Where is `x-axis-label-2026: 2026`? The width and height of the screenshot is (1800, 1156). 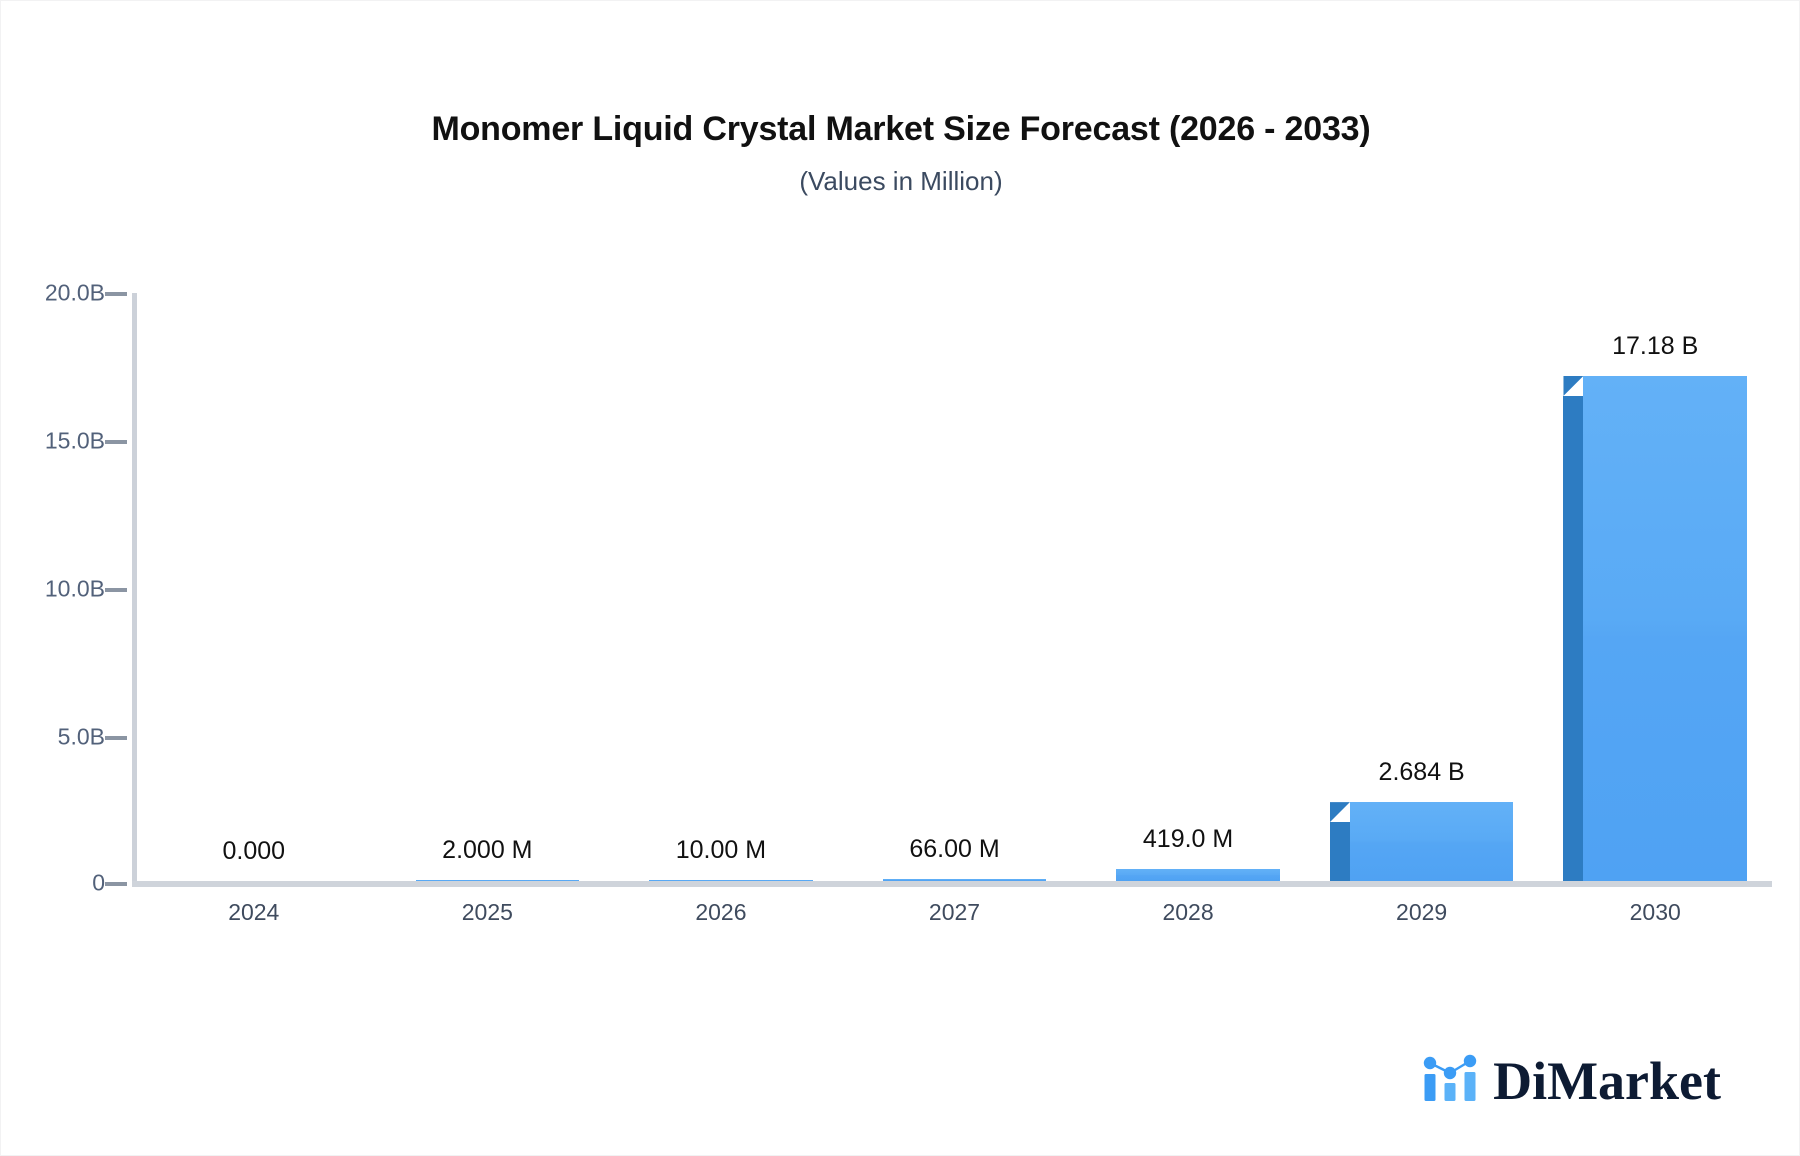 x-axis-label-2026: 2026 is located at coordinates (721, 912).